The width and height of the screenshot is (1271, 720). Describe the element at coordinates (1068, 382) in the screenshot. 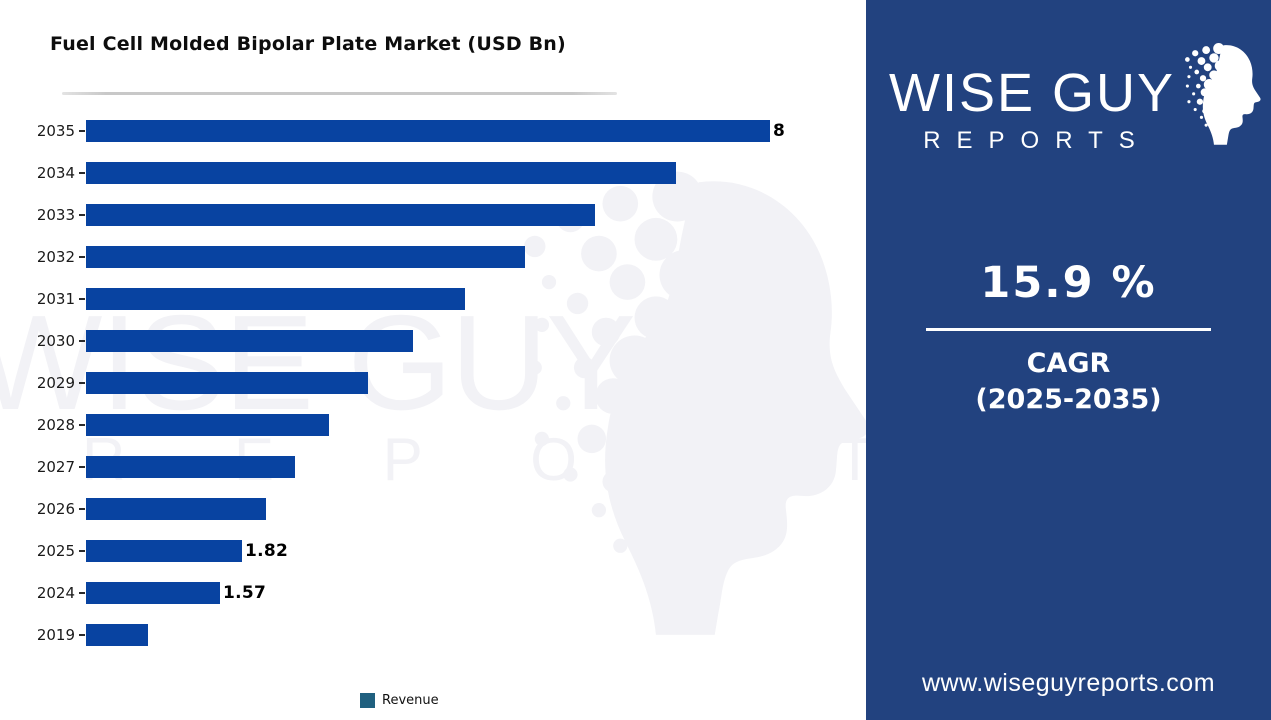

I see `cagr-label: CAGR (2025-2035)` at that location.